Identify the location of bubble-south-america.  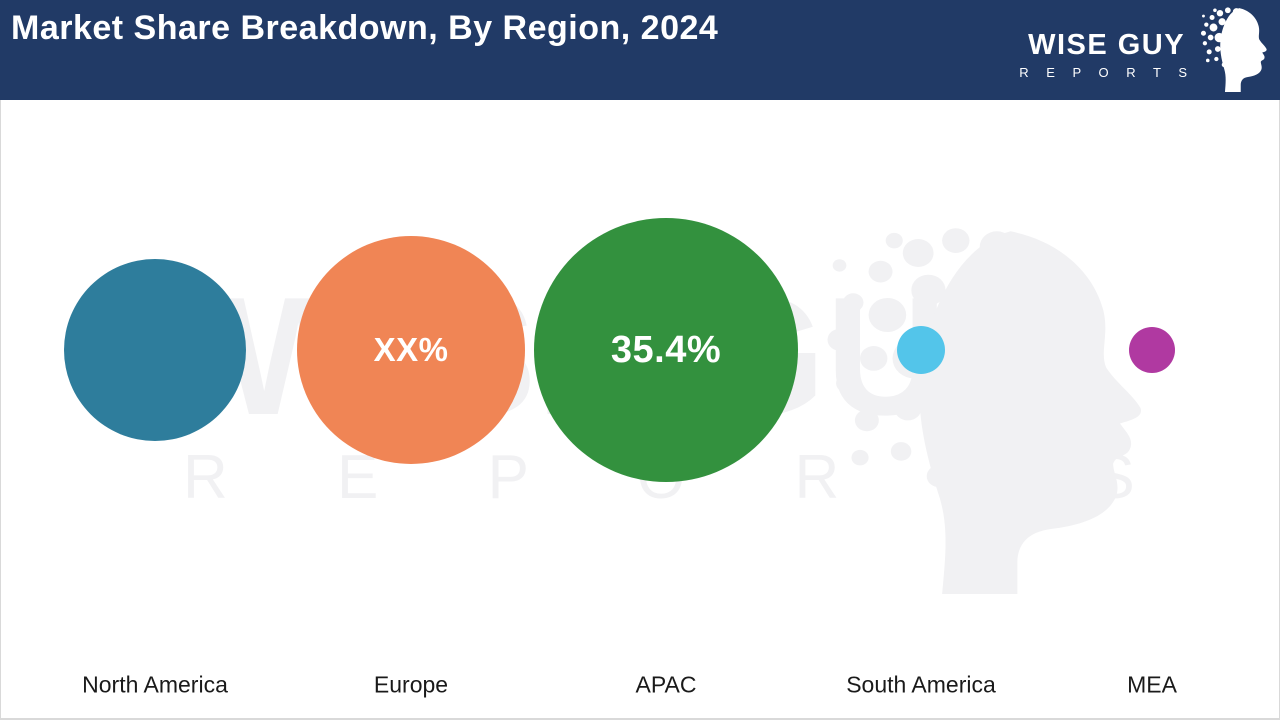
(921, 350).